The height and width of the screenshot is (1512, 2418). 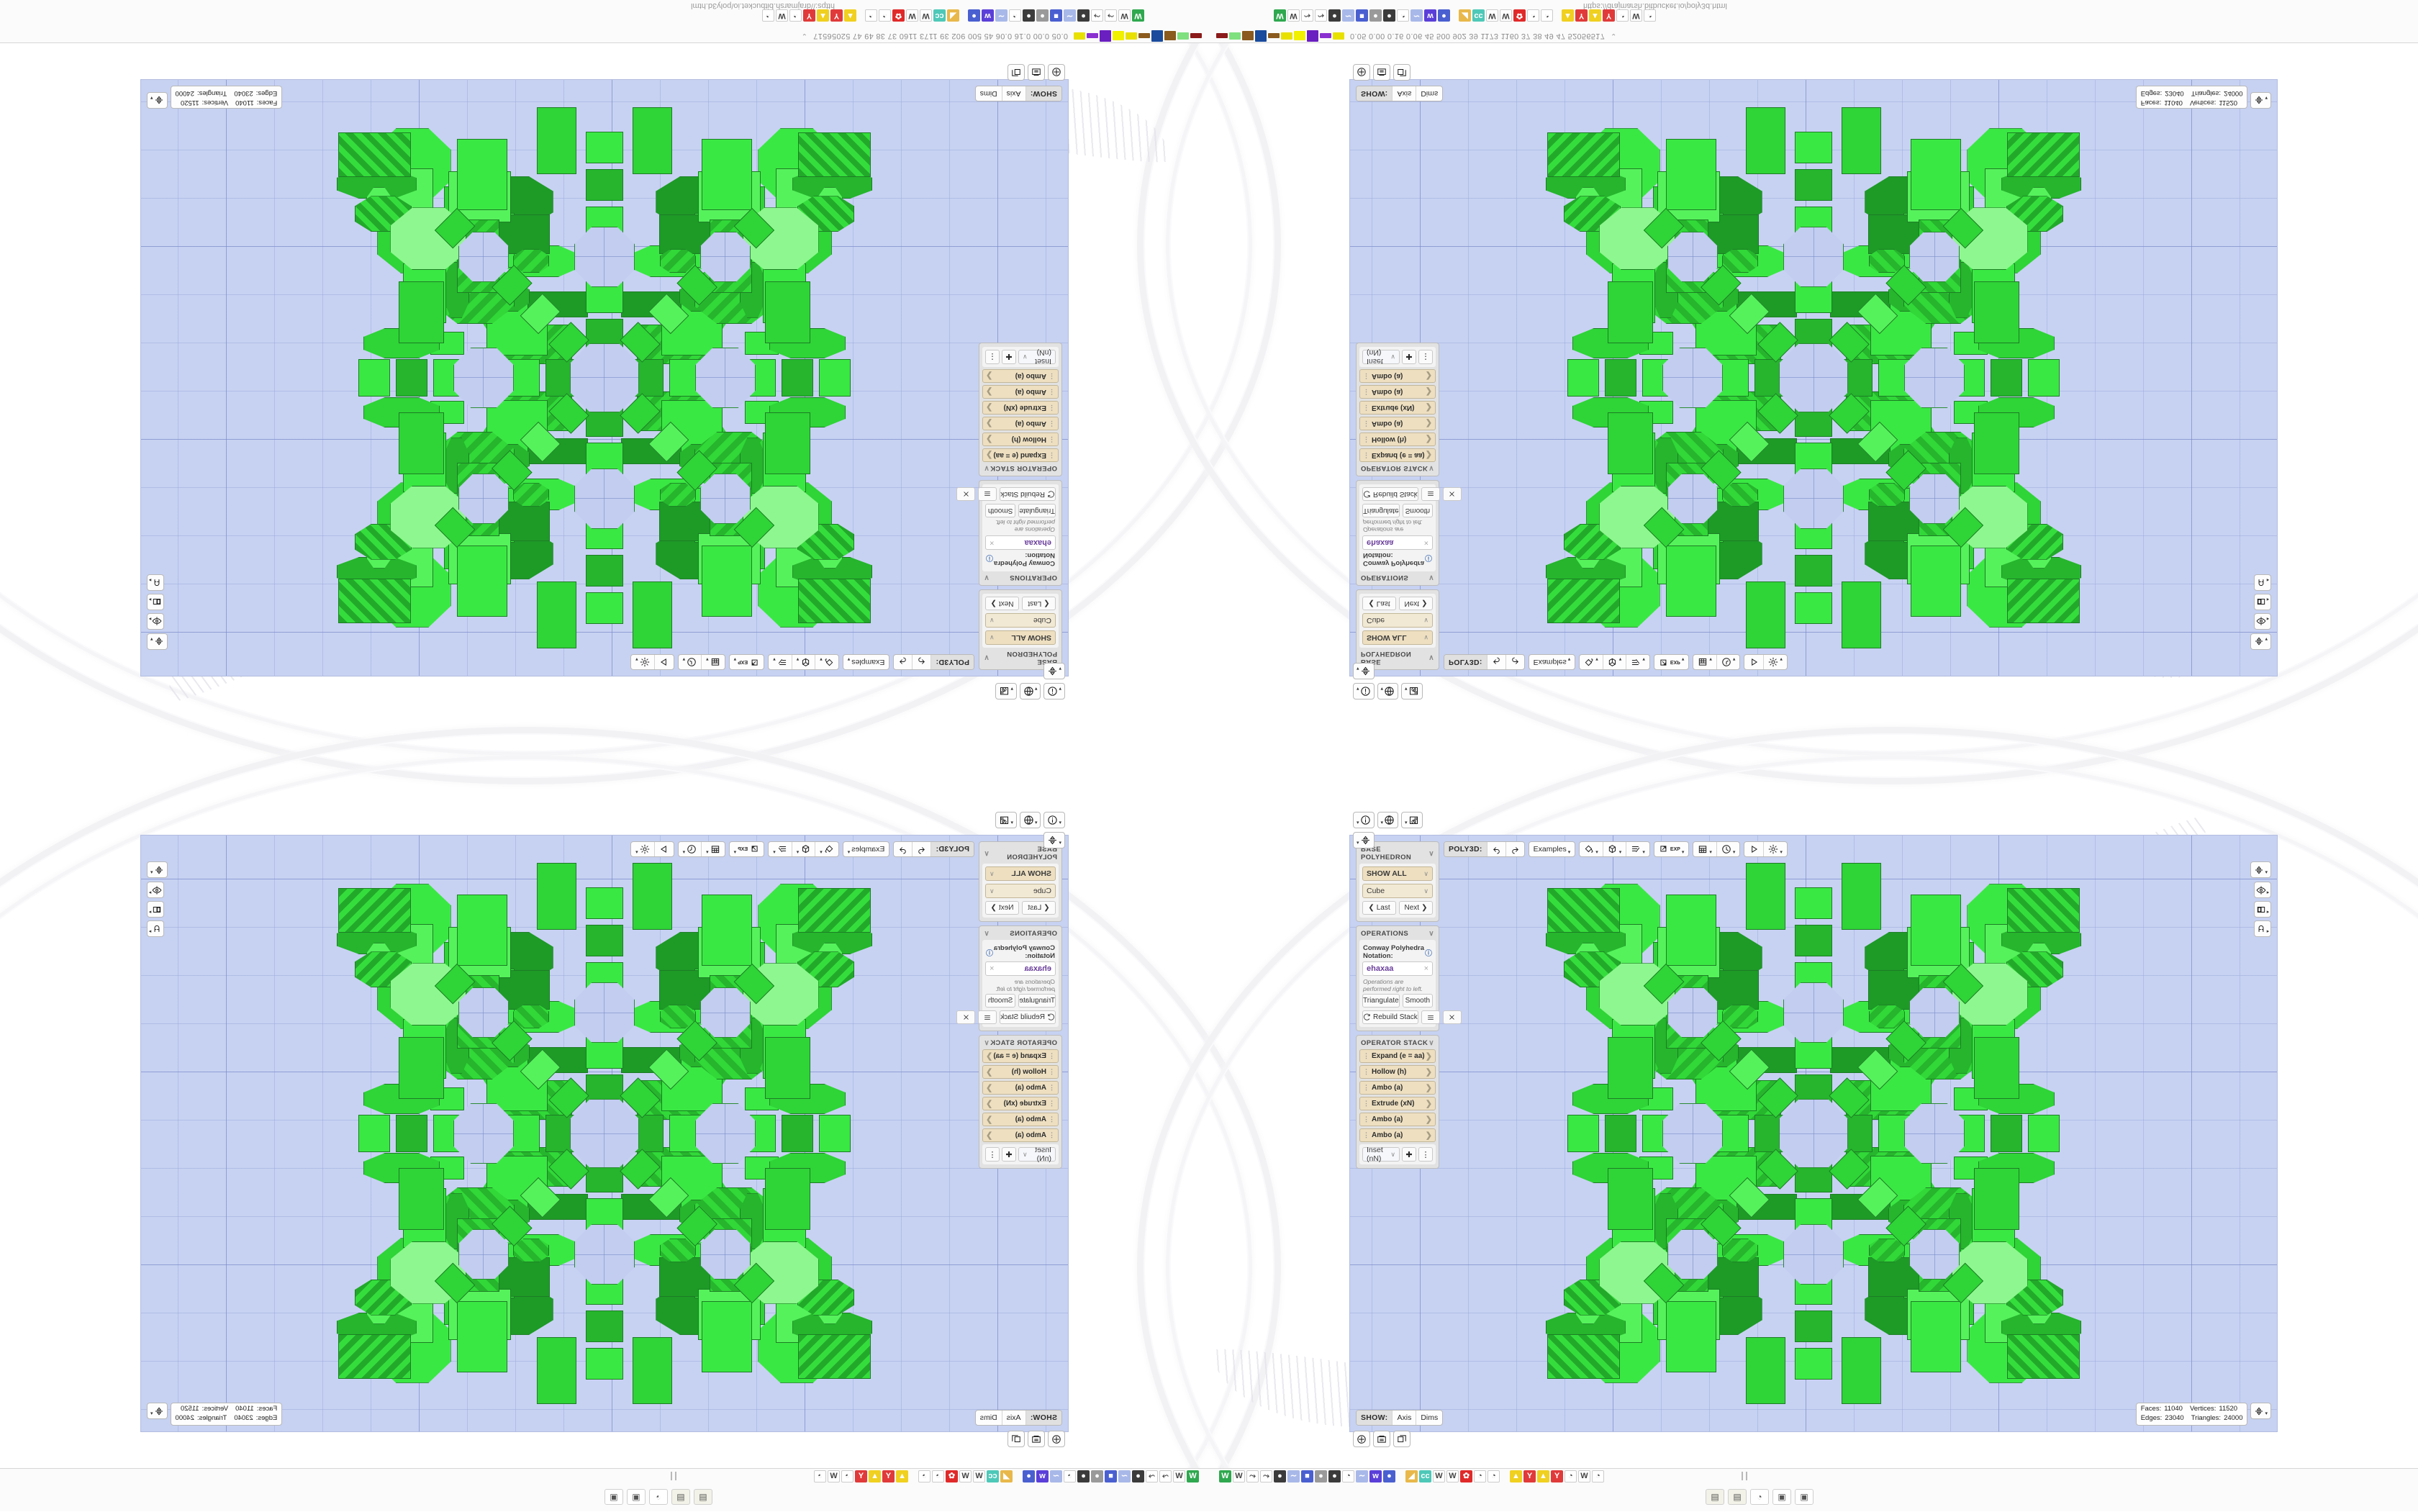 What do you see at coordinates (1425, 1155) in the screenshot?
I see `operator-menu-button: ⋮` at bounding box center [1425, 1155].